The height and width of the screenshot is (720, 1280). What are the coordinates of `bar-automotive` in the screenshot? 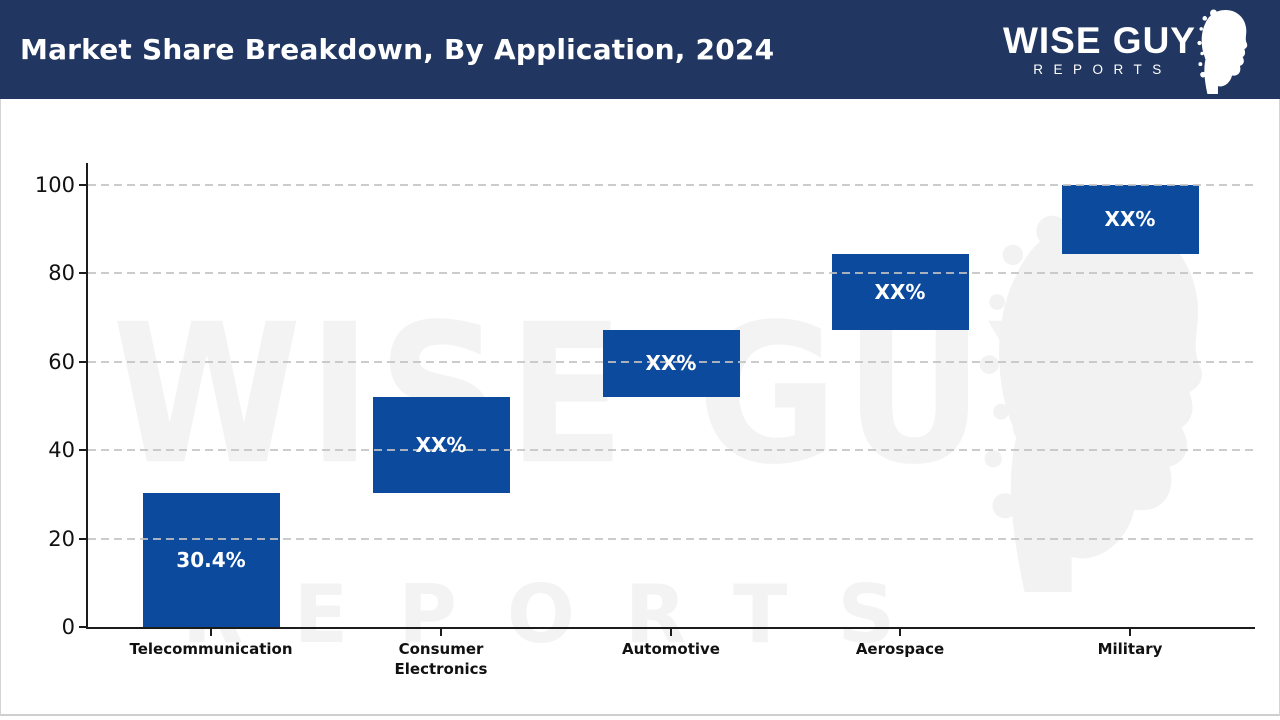 It's located at (671, 363).